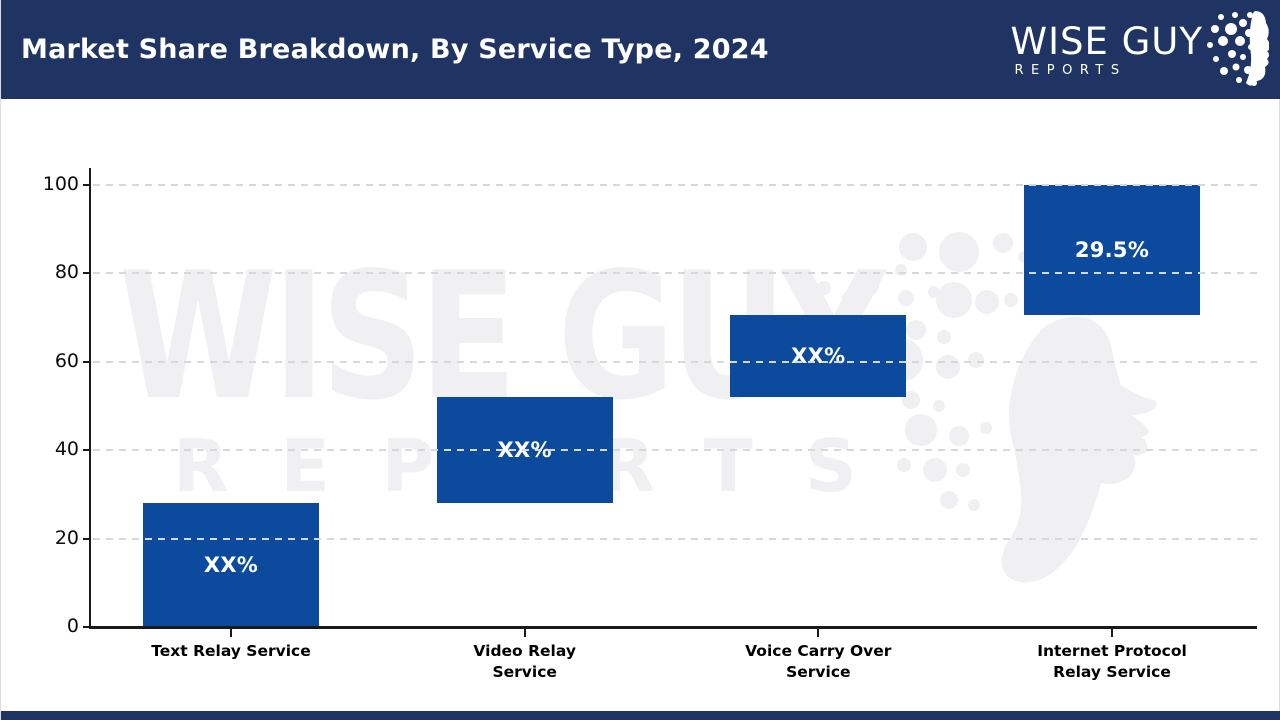  I want to click on bar-segment: 29.5%, so click(1112, 250).